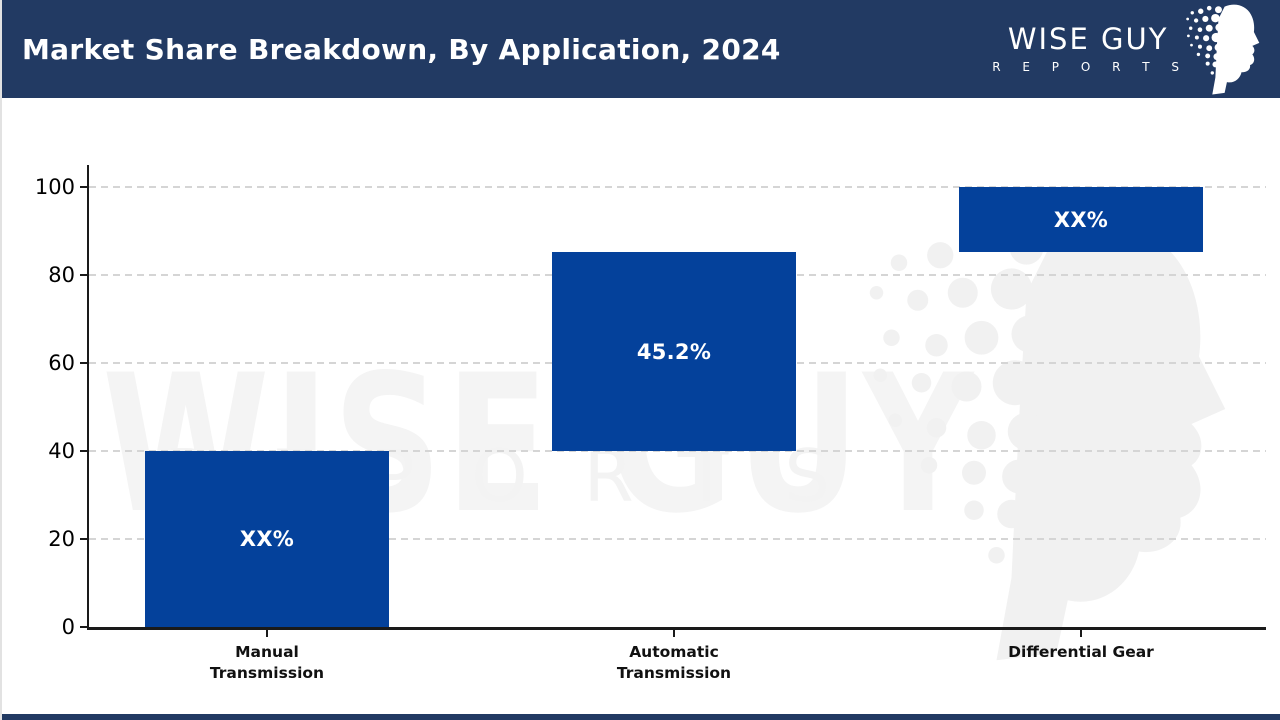  Describe the element at coordinates (1090, 67) in the screenshot. I see `logo-subtext: R E P O R T S` at that location.